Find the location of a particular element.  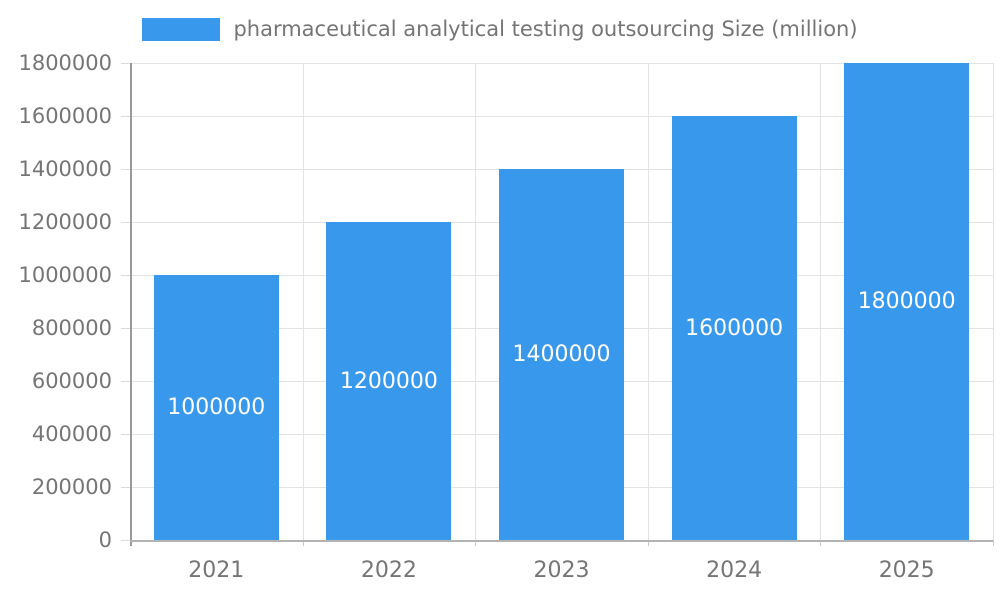

y-axis-label: 1800000 is located at coordinates (65, 63).